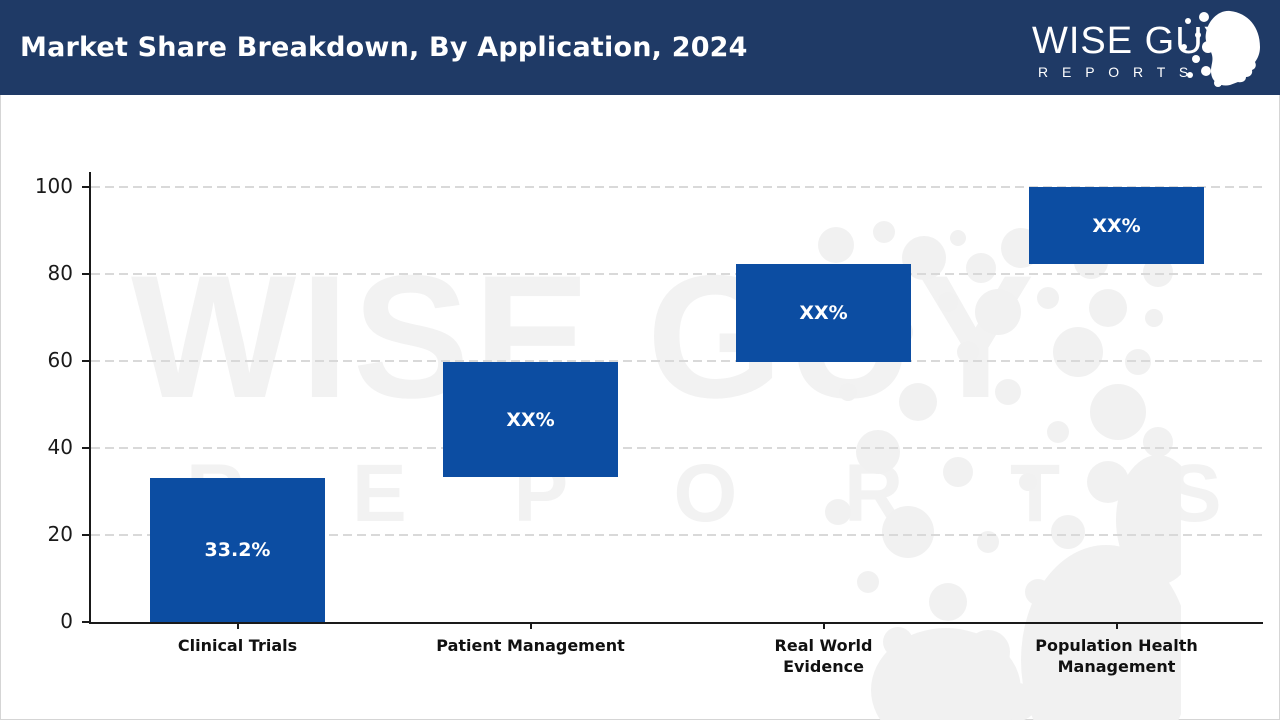  What do you see at coordinates (1220, 48) in the screenshot?
I see `logo-head-icon` at bounding box center [1220, 48].